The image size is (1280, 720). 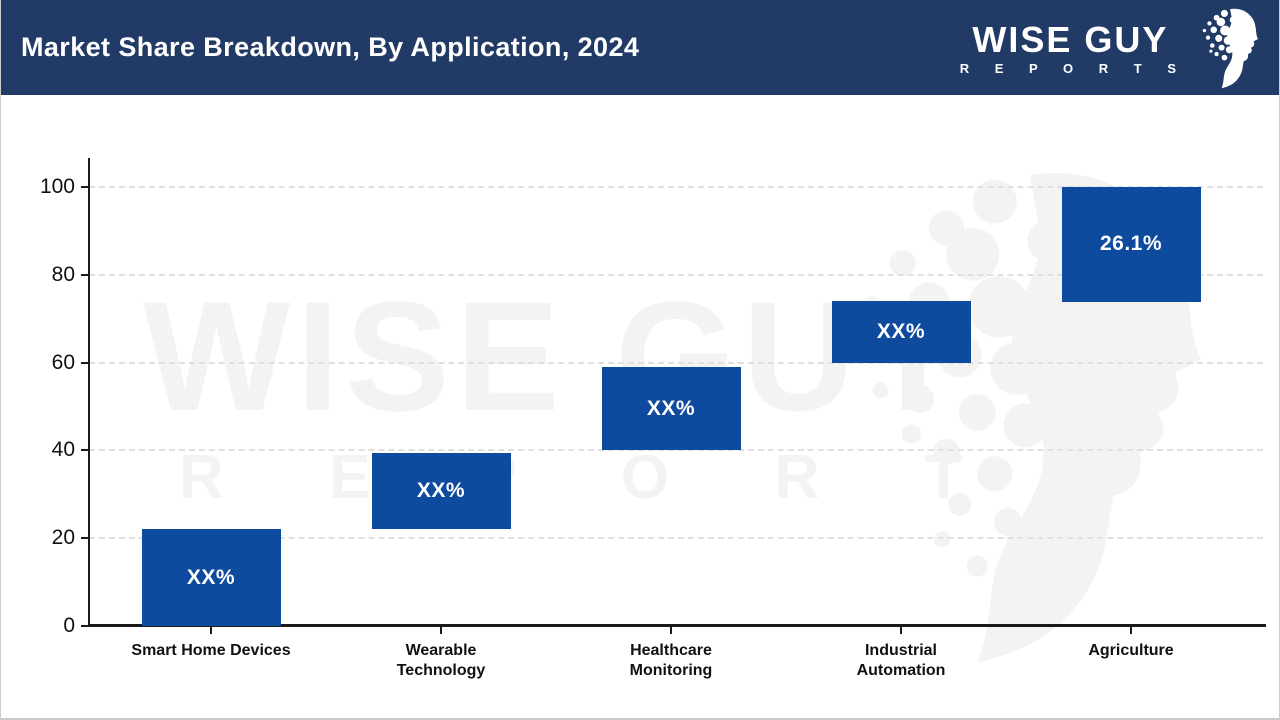 I want to click on x-axis-tick-industrial-automation, so click(x=901, y=630).